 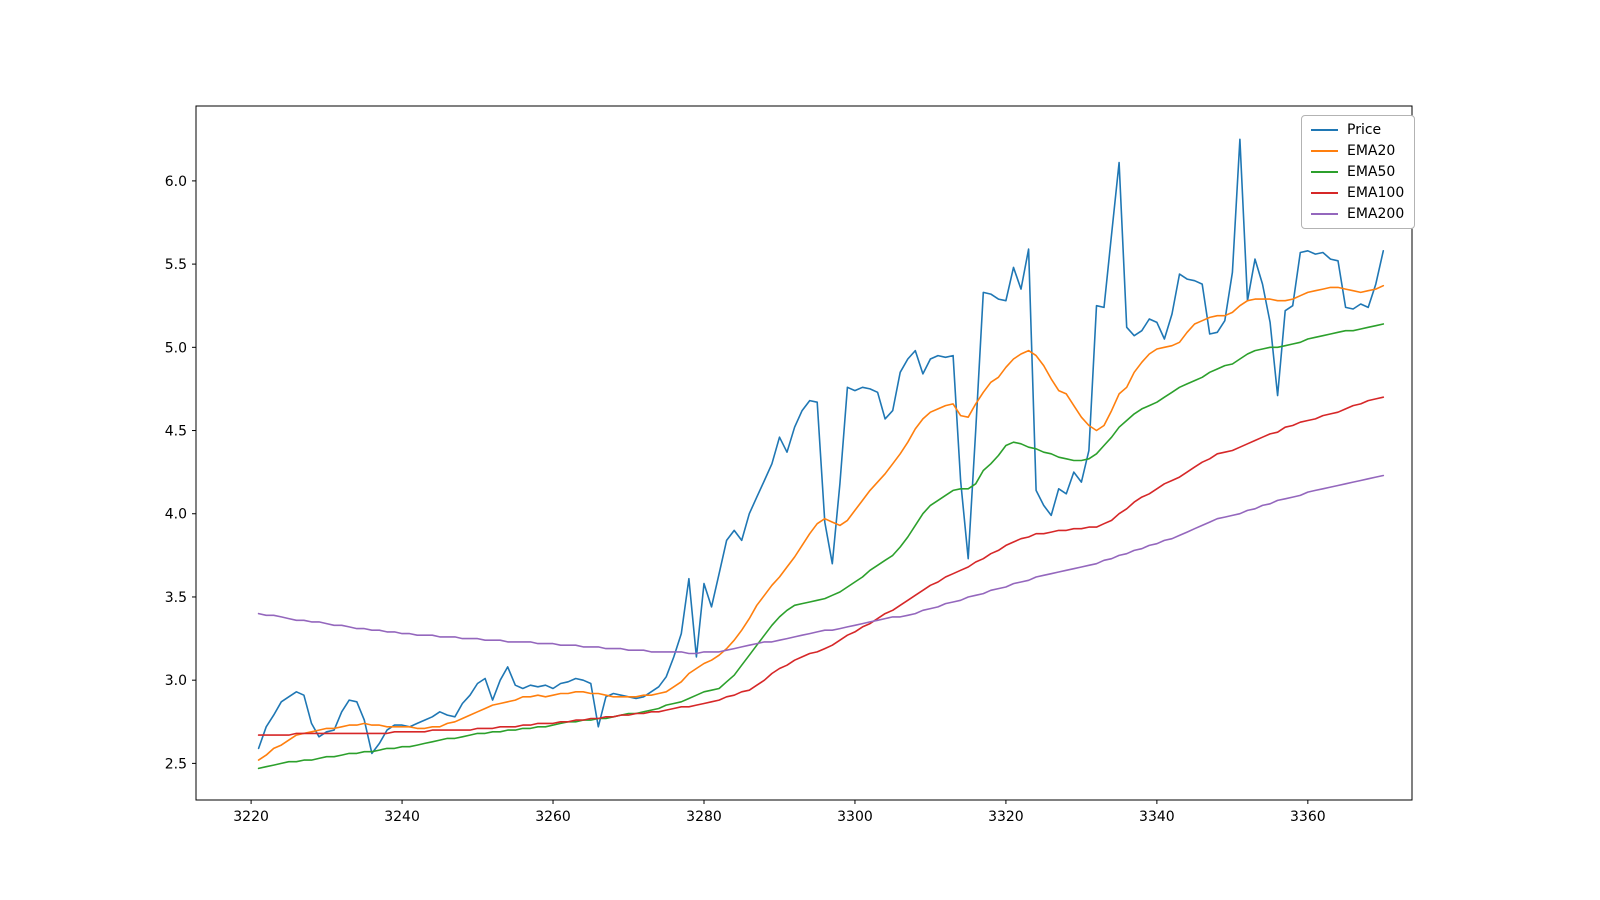 I want to click on x-axis-tick-label: 3300, so click(x=855, y=817).